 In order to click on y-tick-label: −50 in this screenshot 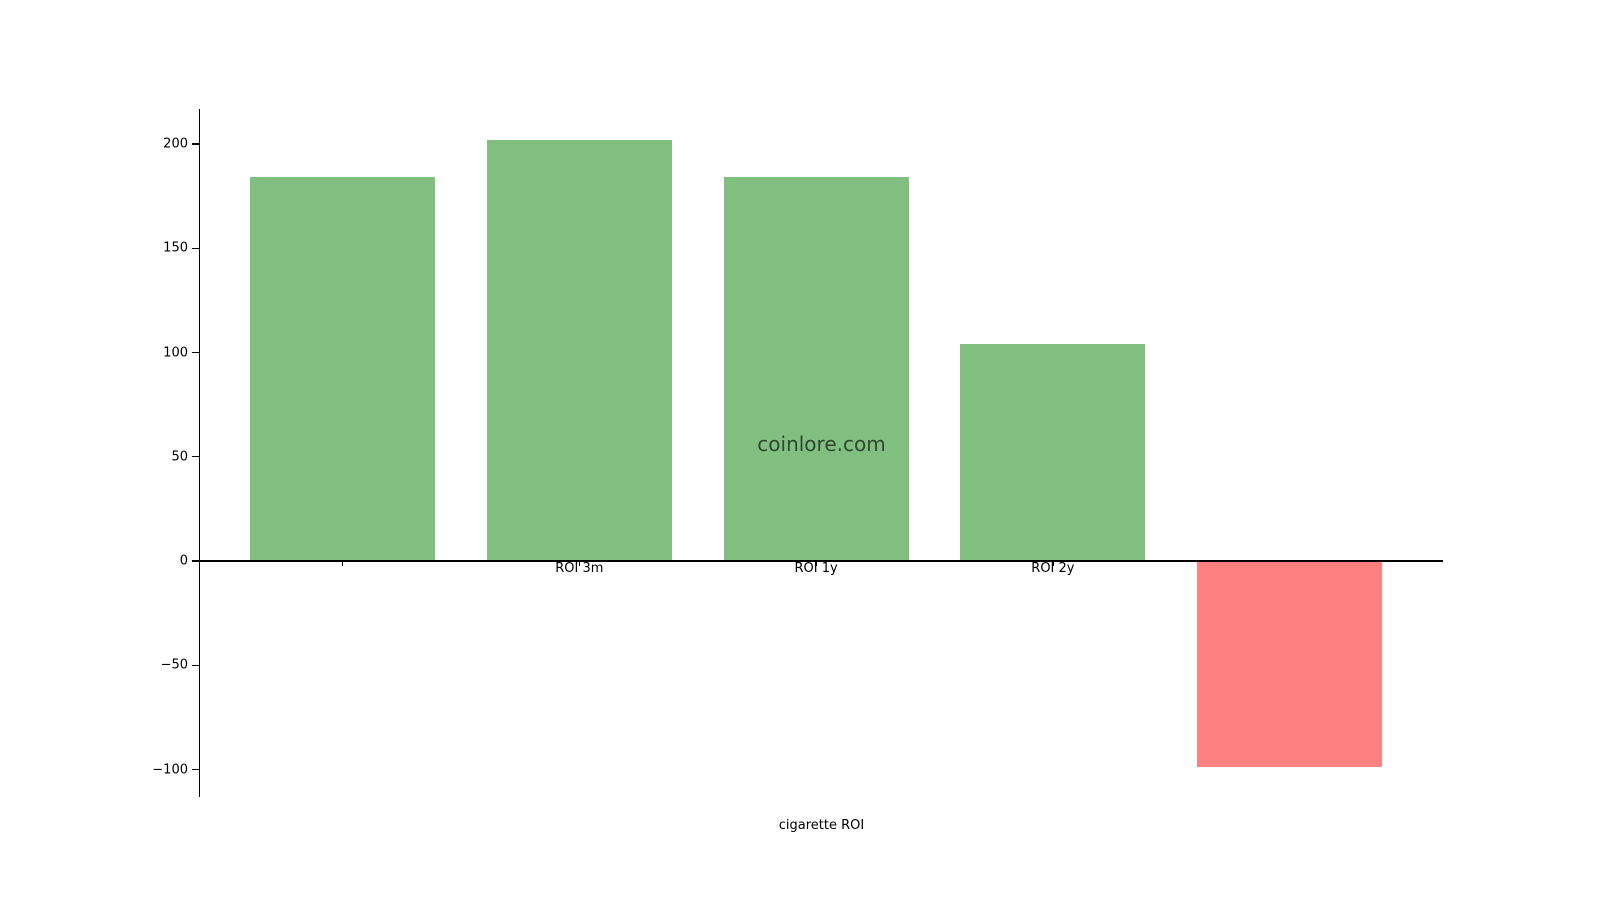, I will do `click(174, 665)`.